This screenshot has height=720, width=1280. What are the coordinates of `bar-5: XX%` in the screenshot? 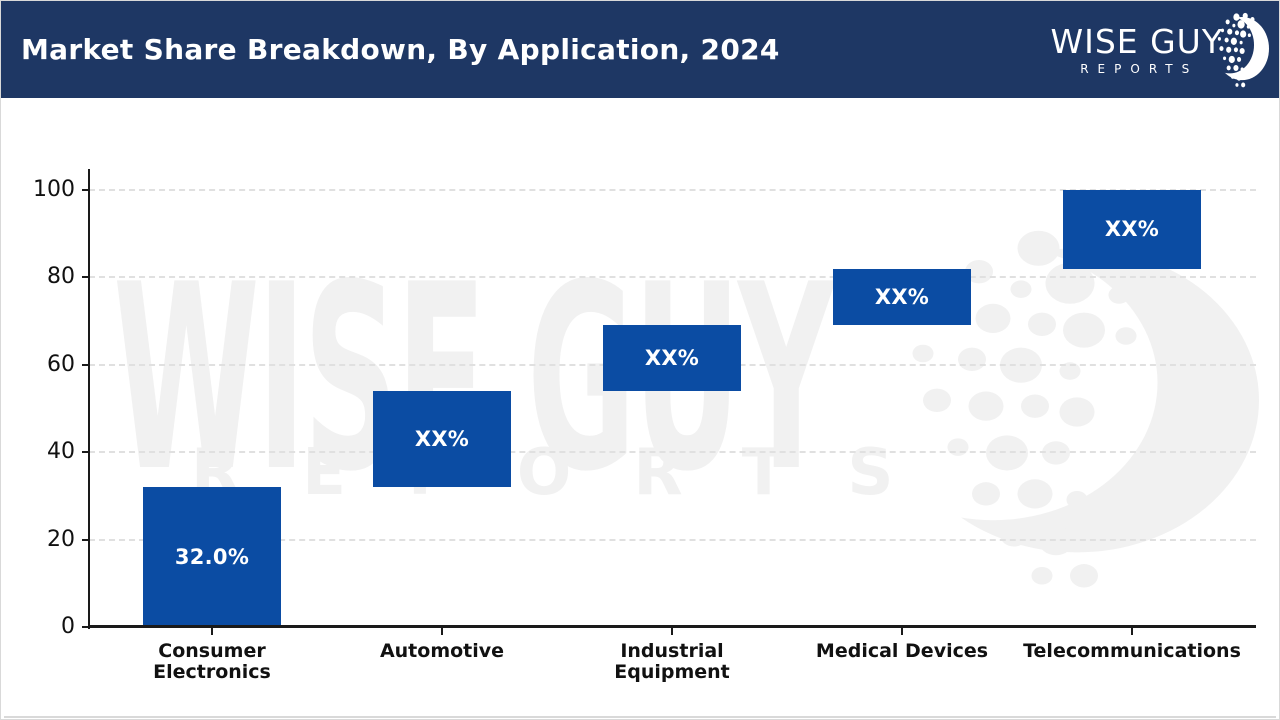 It's located at (1132, 229).